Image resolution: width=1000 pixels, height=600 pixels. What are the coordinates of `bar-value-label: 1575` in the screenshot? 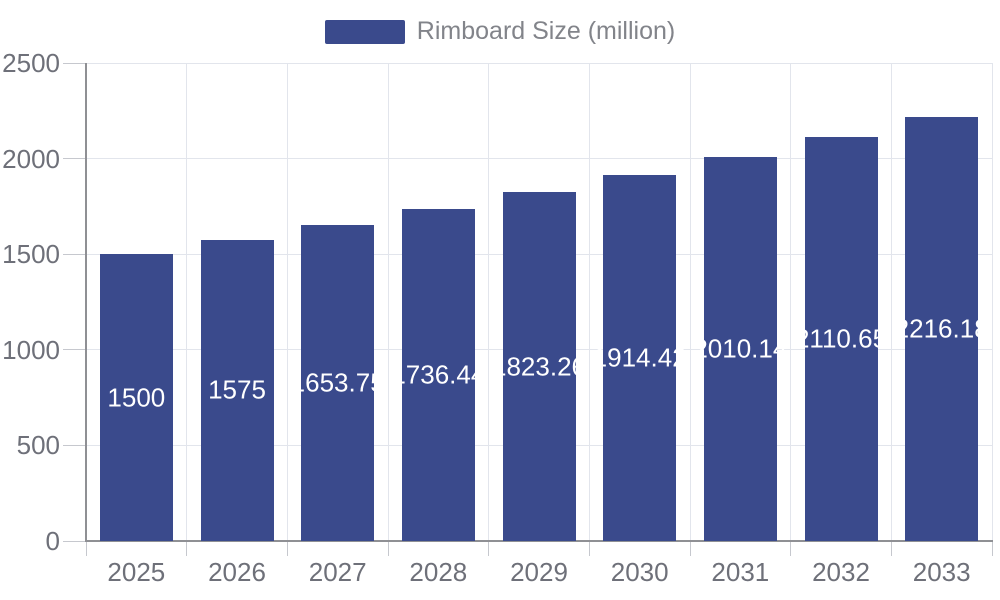 It's located at (237, 389).